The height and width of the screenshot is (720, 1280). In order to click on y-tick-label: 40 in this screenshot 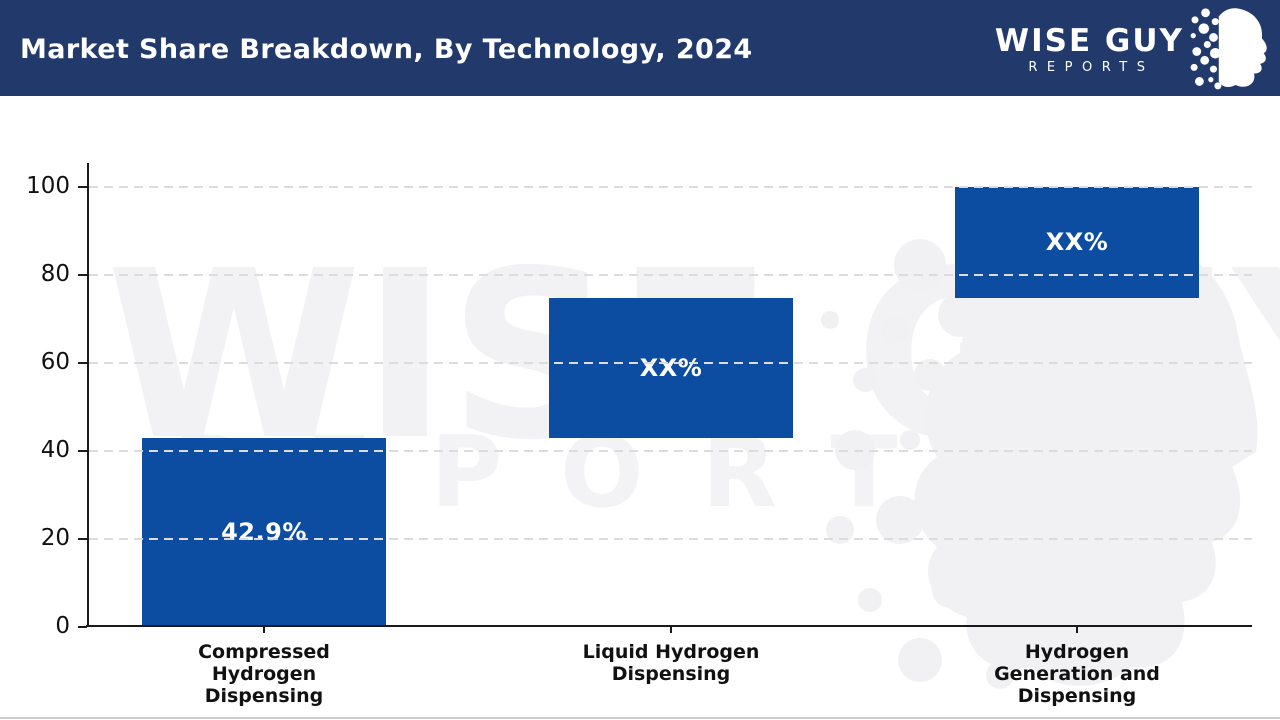, I will do `click(55, 449)`.